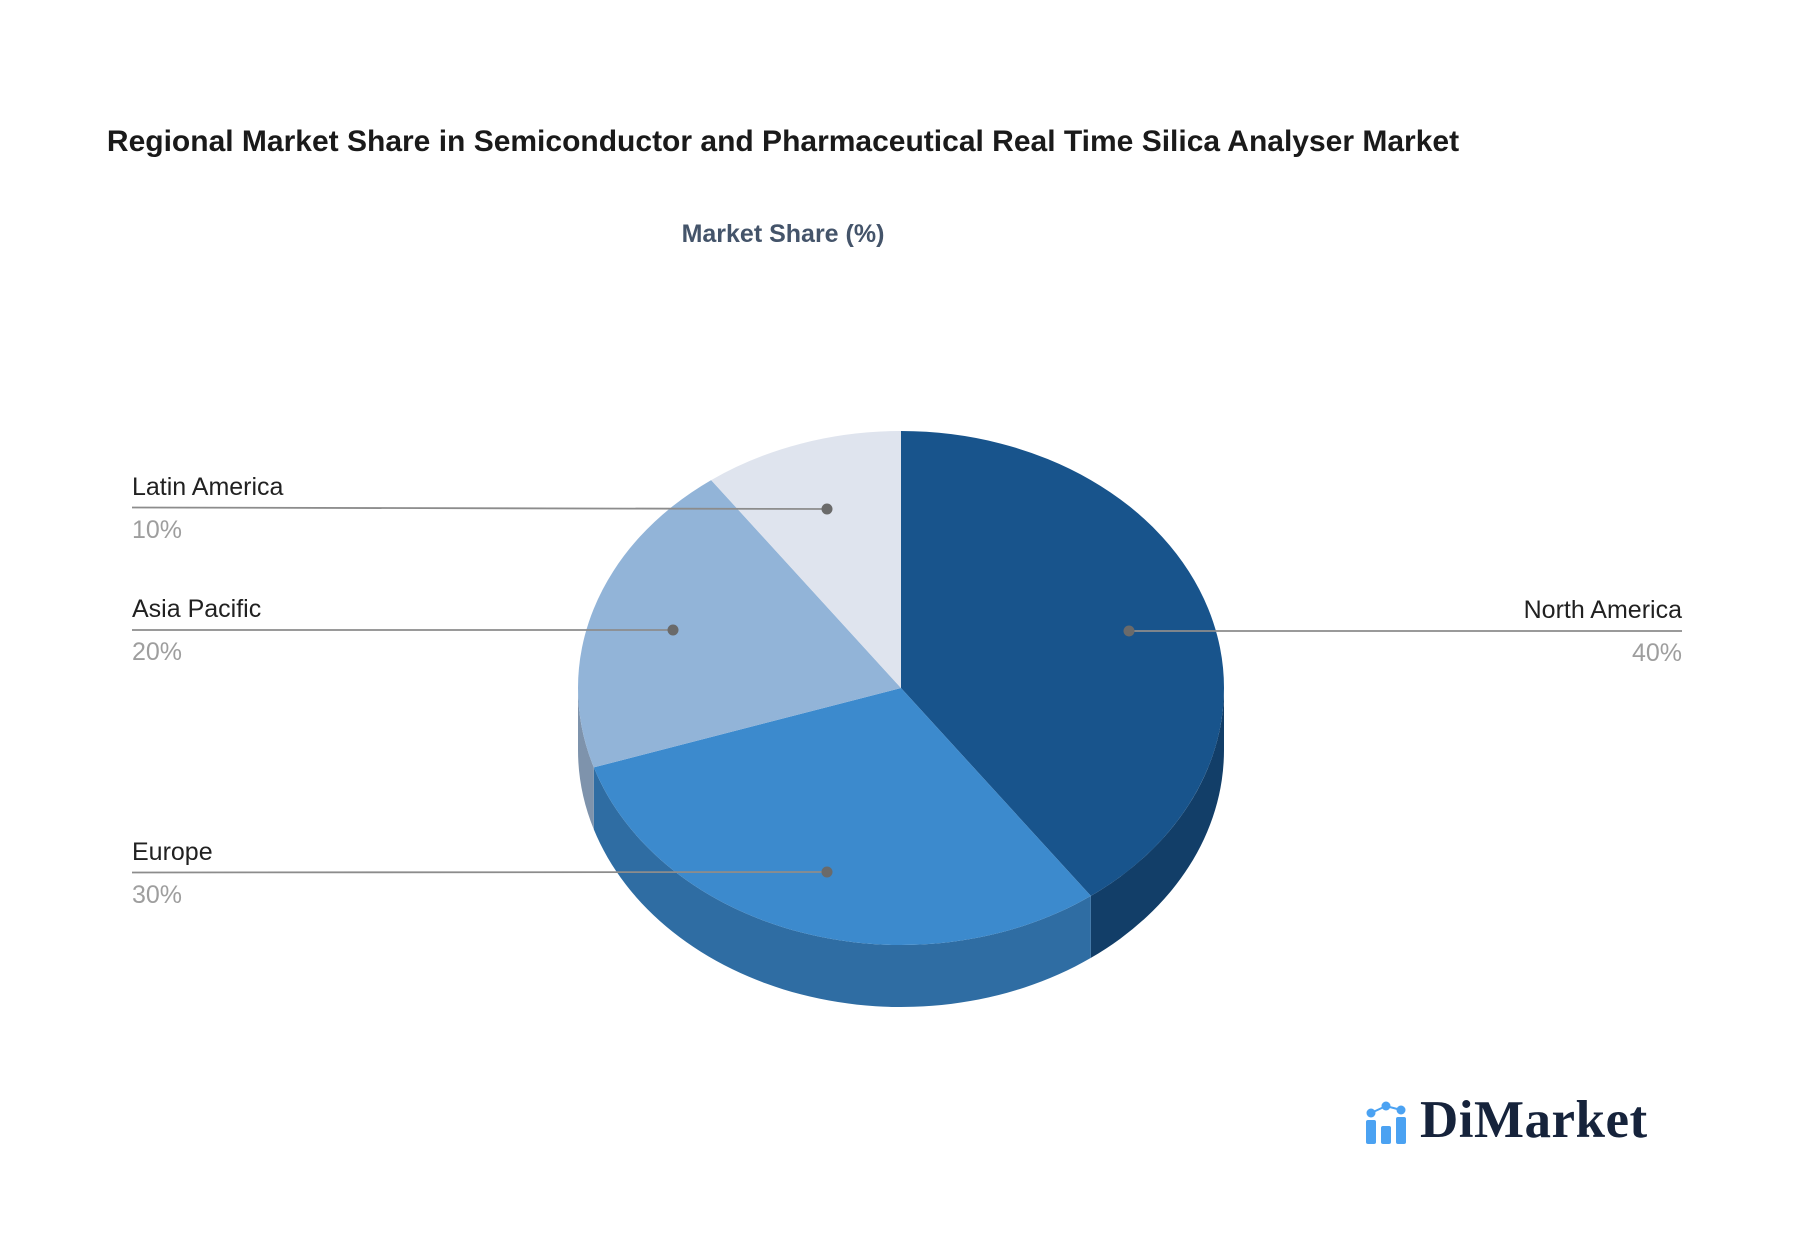  Describe the element at coordinates (1157, 823) in the screenshot. I see `pie-side-north-america` at that location.